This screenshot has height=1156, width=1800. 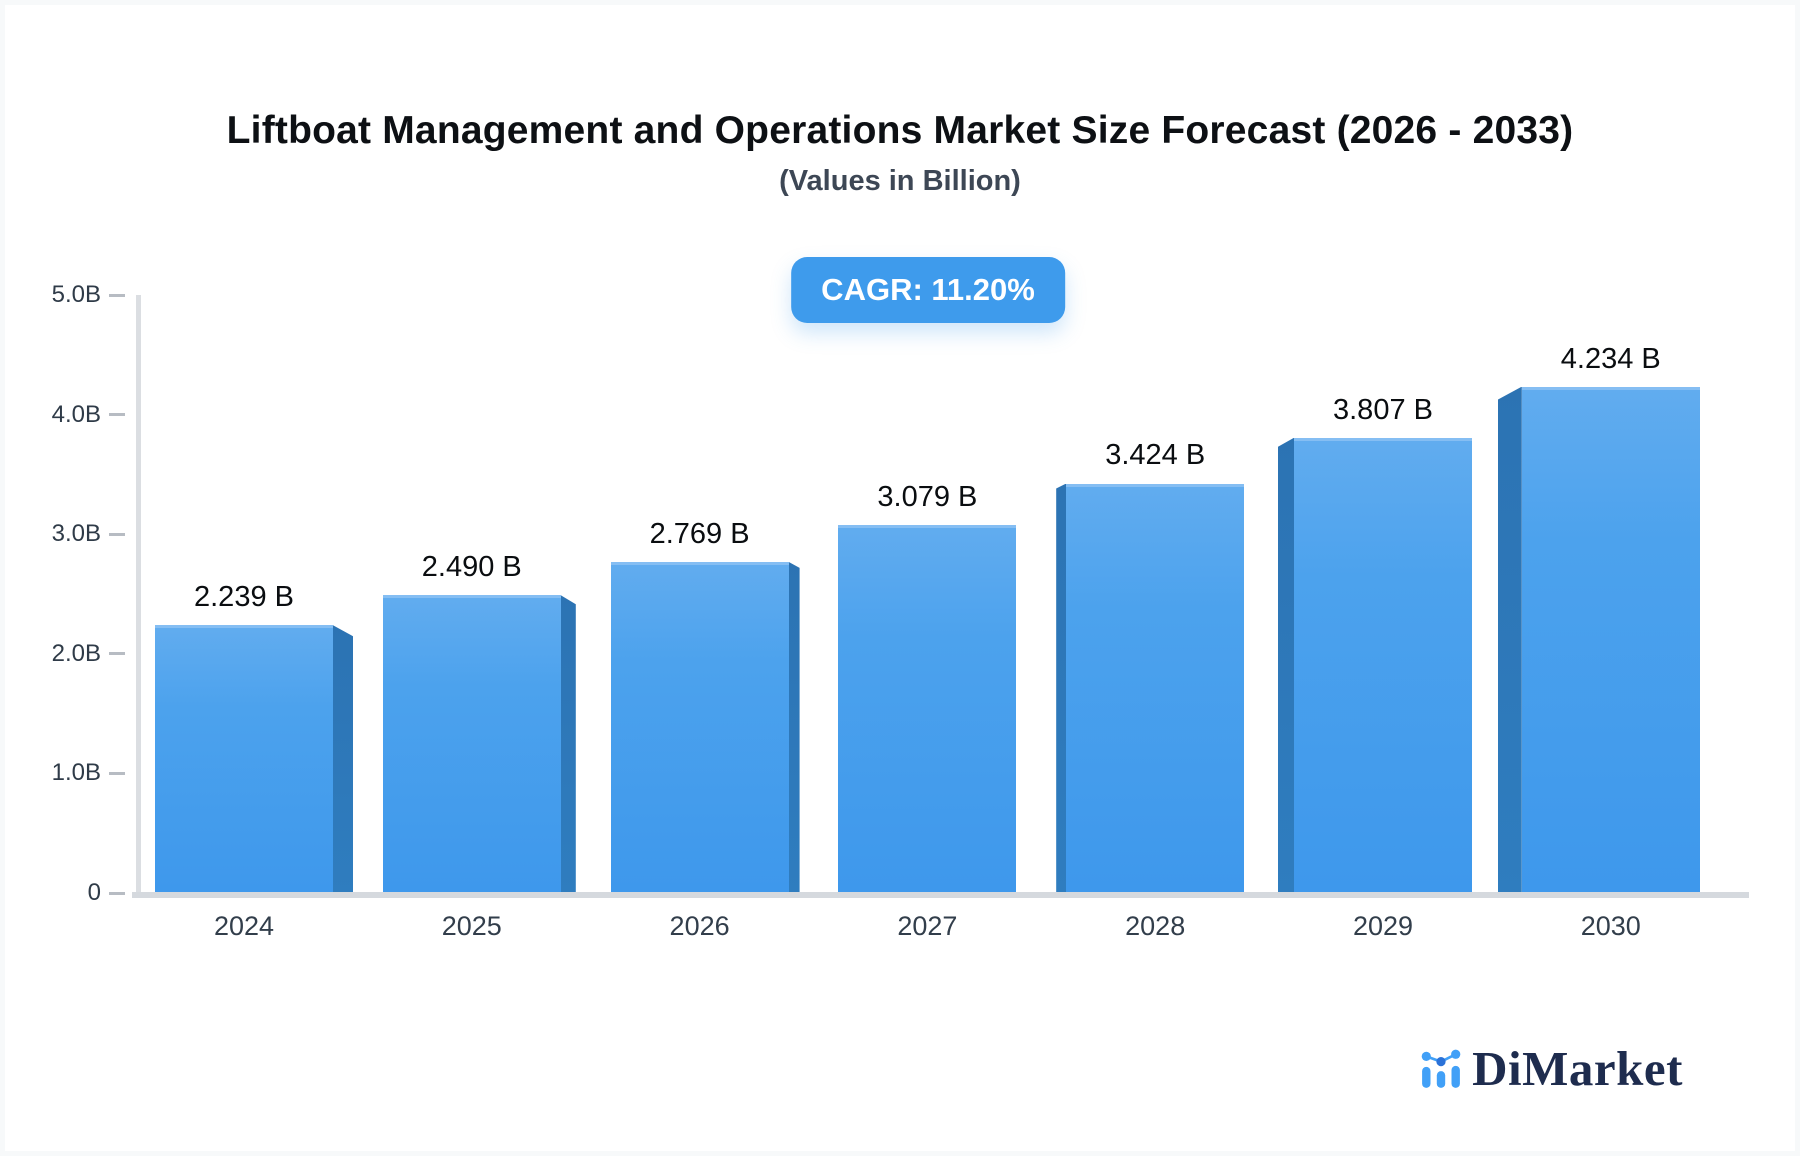 I want to click on y-tick-label: 3.0B, so click(x=76, y=534).